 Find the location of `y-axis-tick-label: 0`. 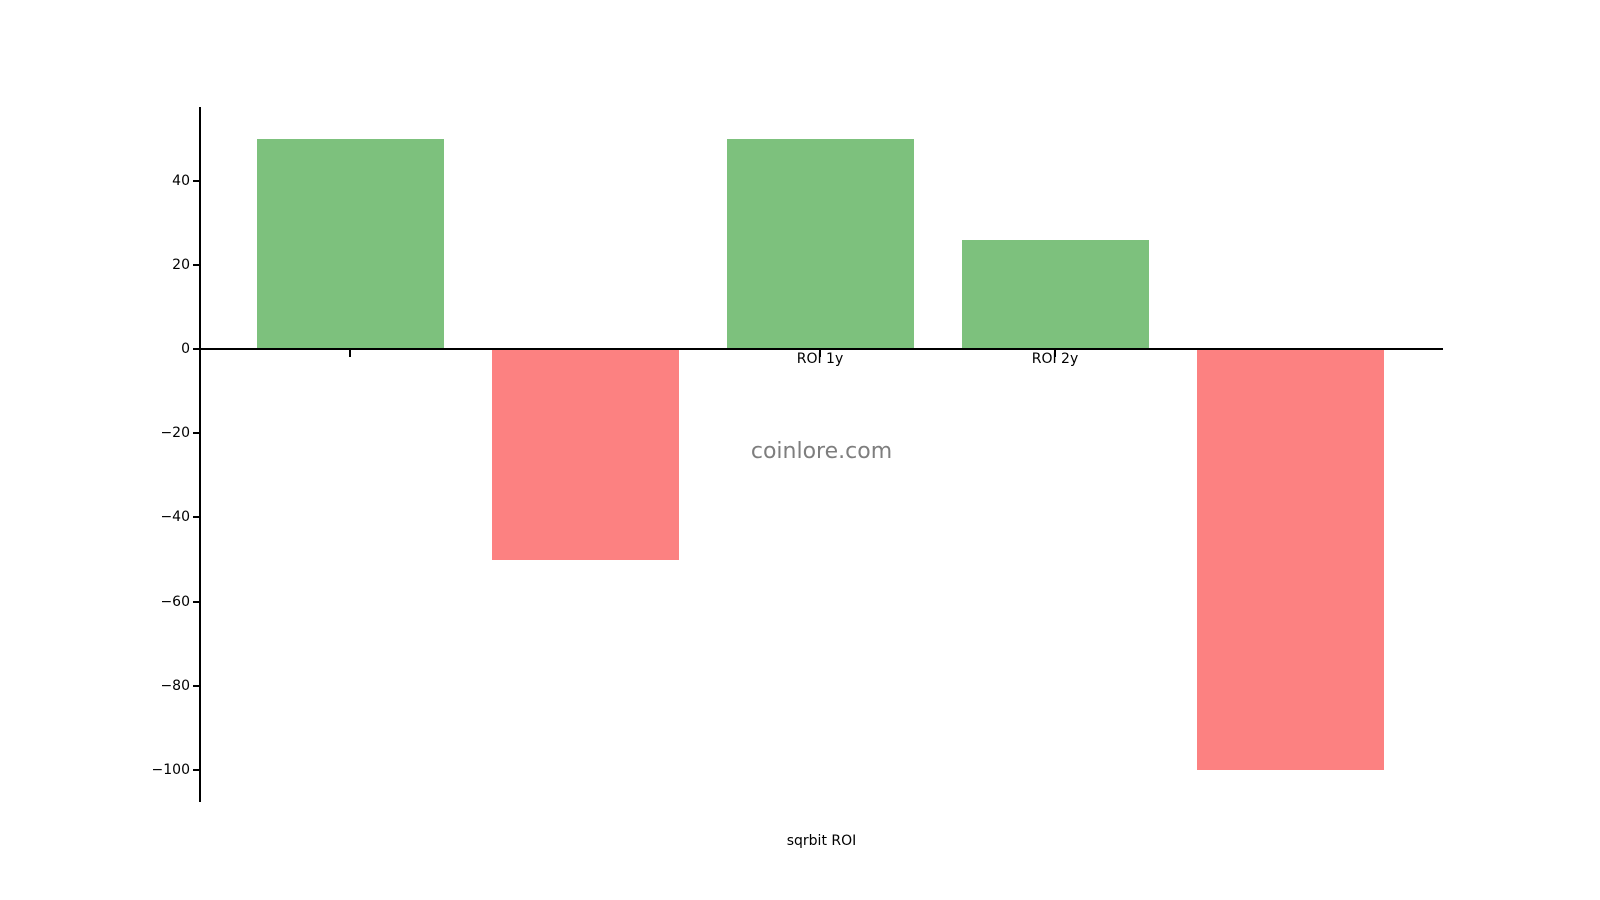

y-axis-tick-label: 0 is located at coordinates (185, 349).